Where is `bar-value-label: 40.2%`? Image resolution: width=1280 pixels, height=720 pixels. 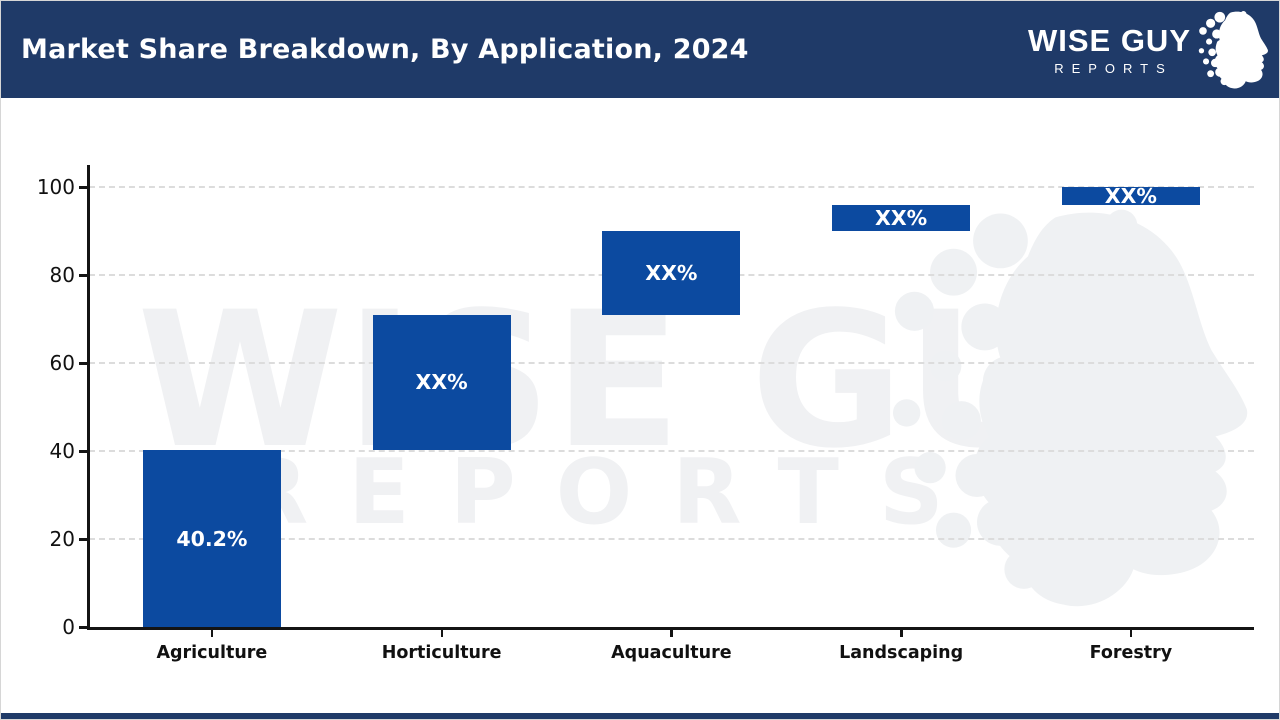
bar-value-label: 40.2% is located at coordinates (212, 538).